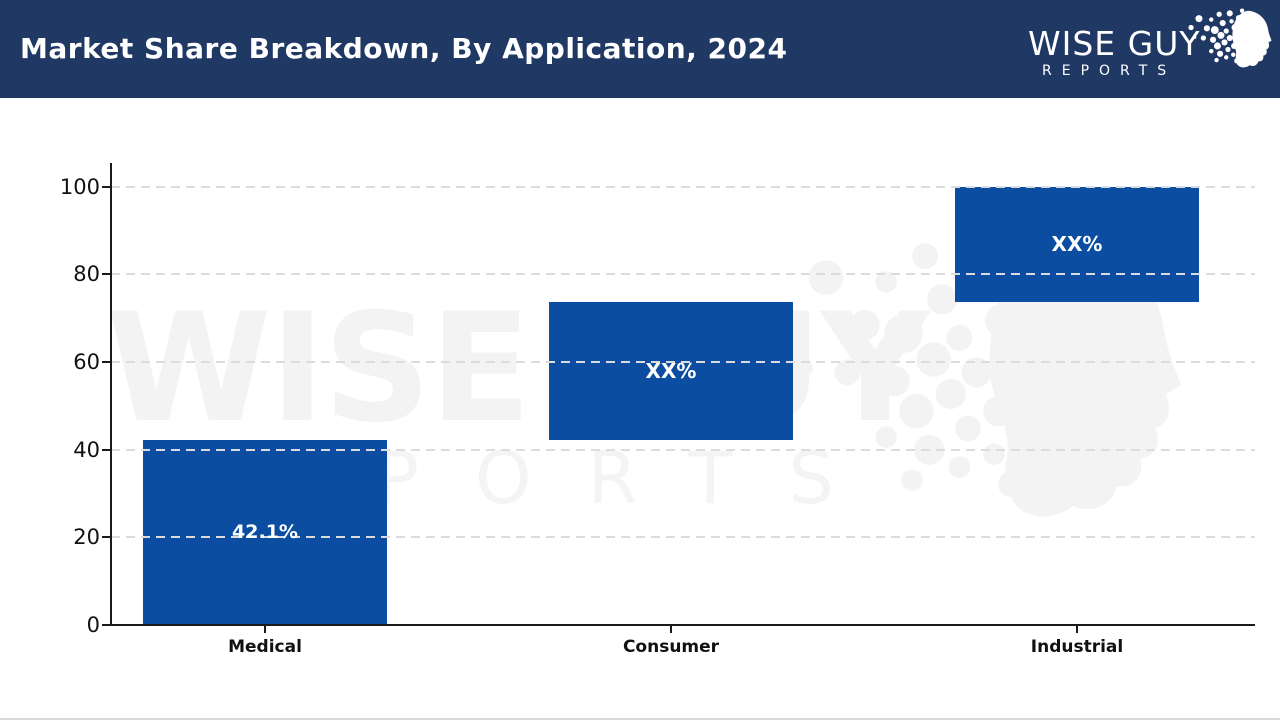 The width and height of the screenshot is (1280, 720). Describe the element at coordinates (682, 625) in the screenshot. I see `x-axis-spine` at that location.